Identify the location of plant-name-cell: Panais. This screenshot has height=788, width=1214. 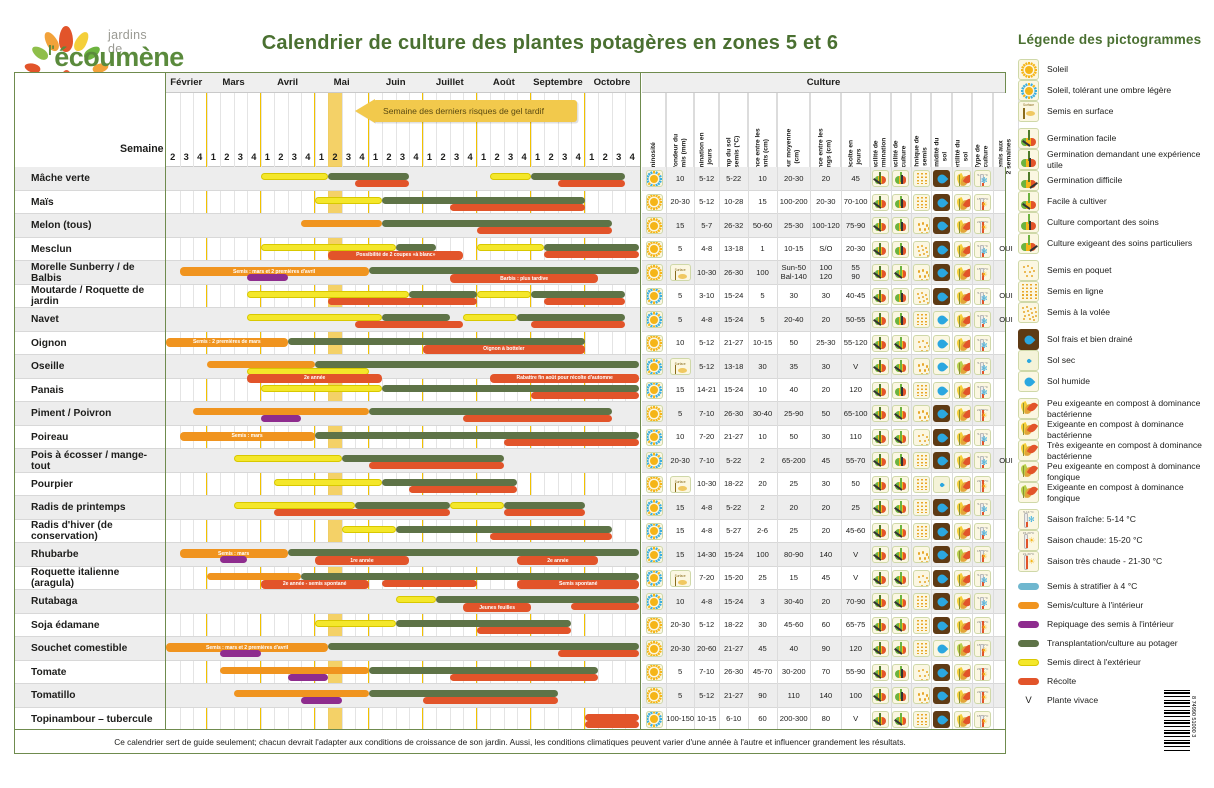
(47, 390).